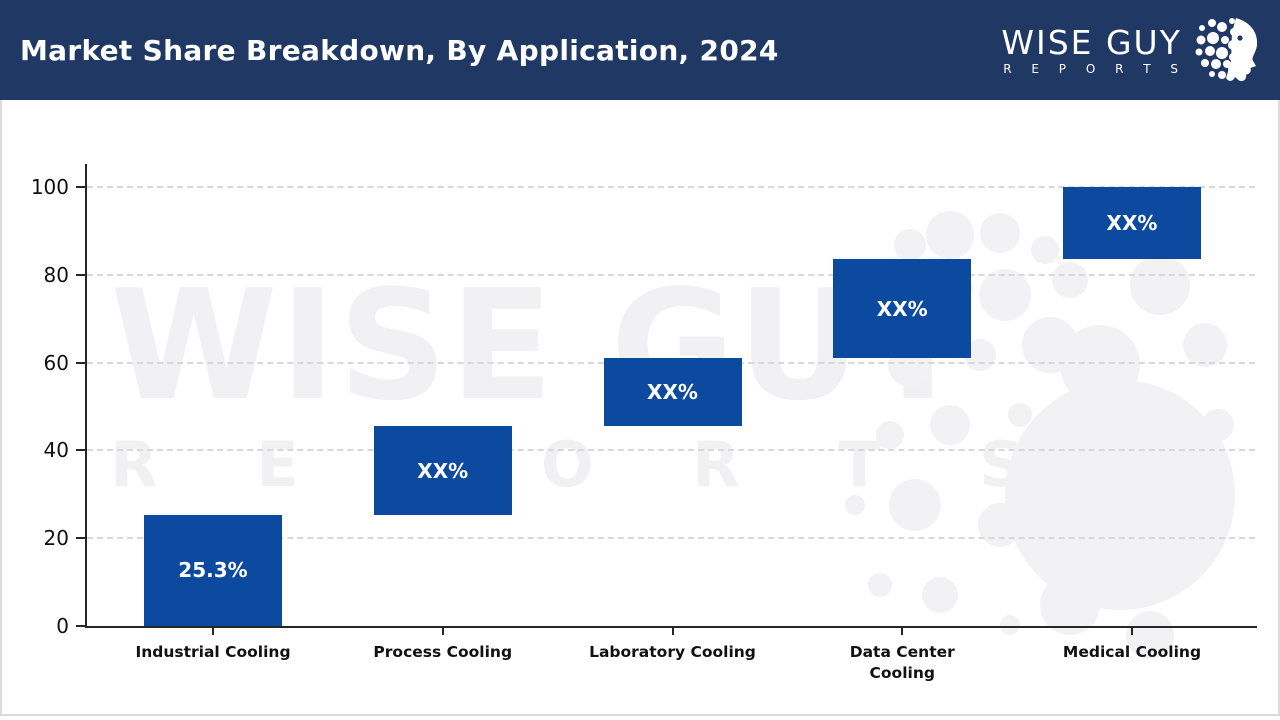 The image size is (1280, 720). I want to click on x-tick-label: Process Cooling, so click(443, 652).